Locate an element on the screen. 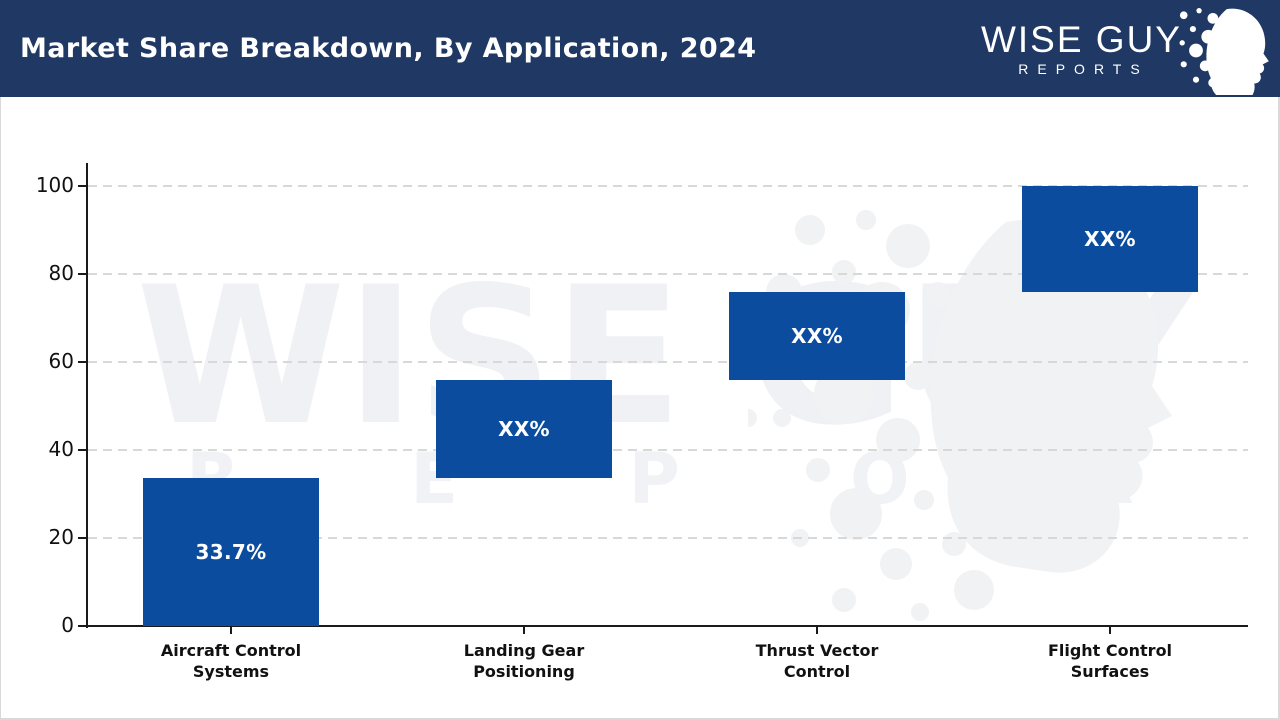 The height and width of the screenshot is (720, 1280). x-category-line: Surfaces is located at coordinates (1110, 671).